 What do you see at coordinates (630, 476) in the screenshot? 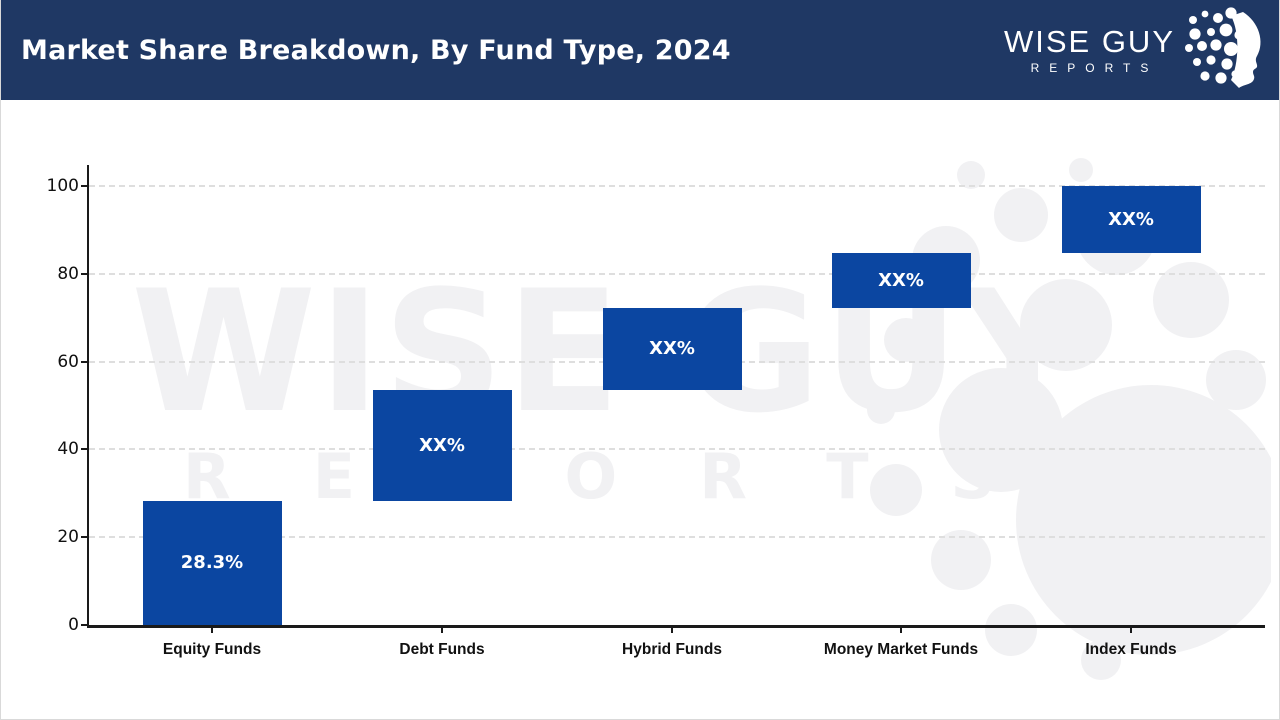
I see `watermark-subtext: REPORTS` at bounding box center [630, 476].